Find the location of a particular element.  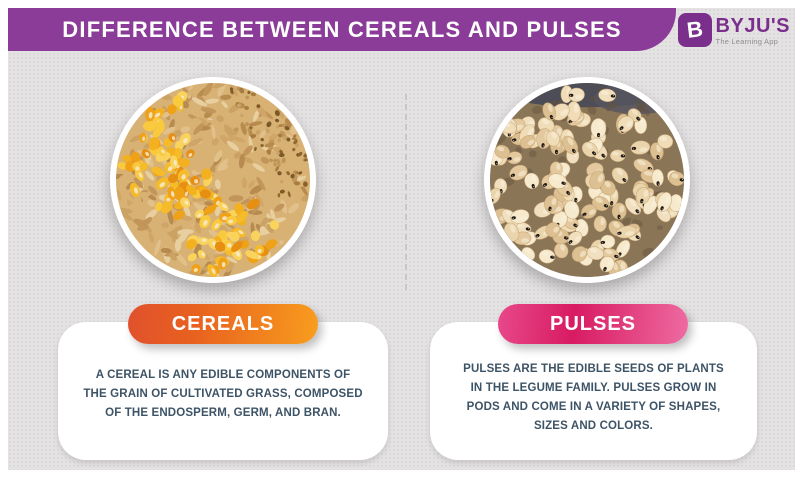

logo-brand: BYJU'S is located at coordinates (752, 26).